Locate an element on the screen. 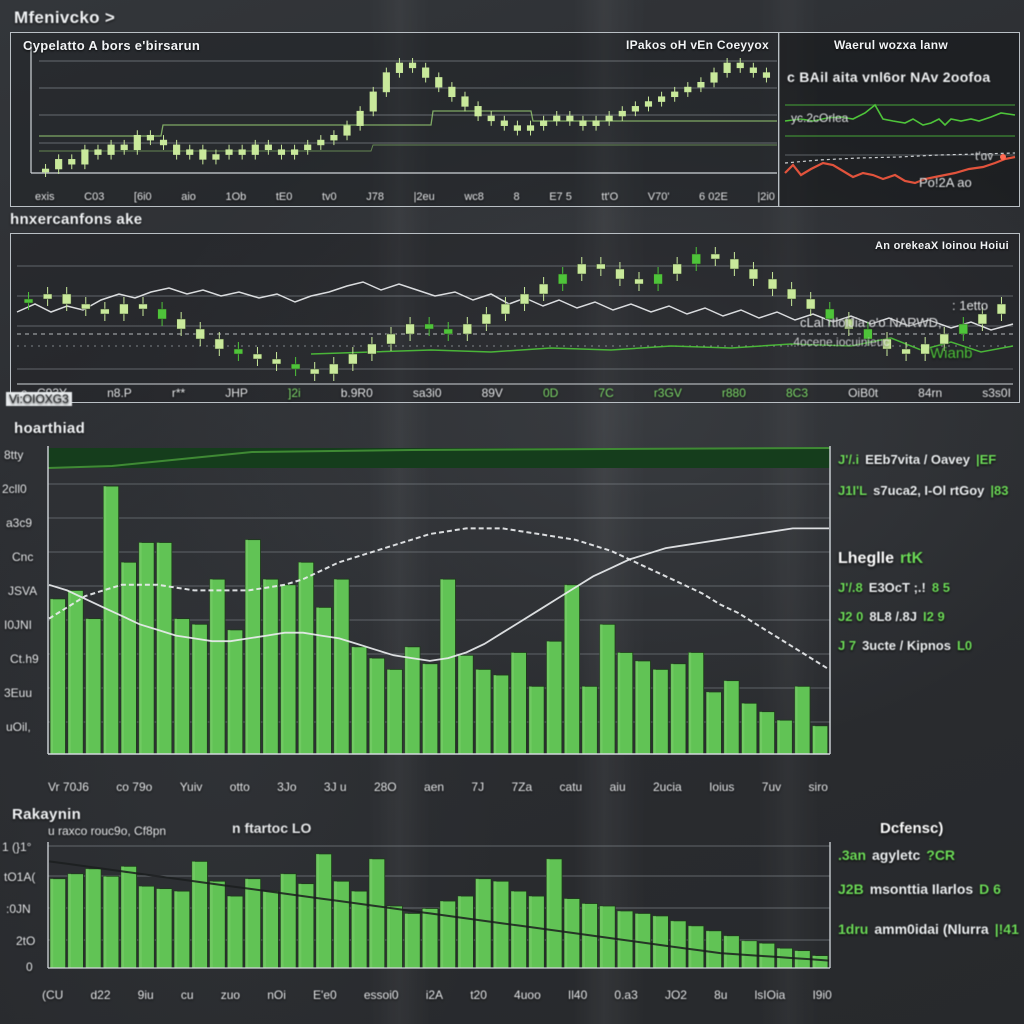  candlestick-panel-right-title: IPakos oH vEn Coeyyox is located at coordinates (697, 45).